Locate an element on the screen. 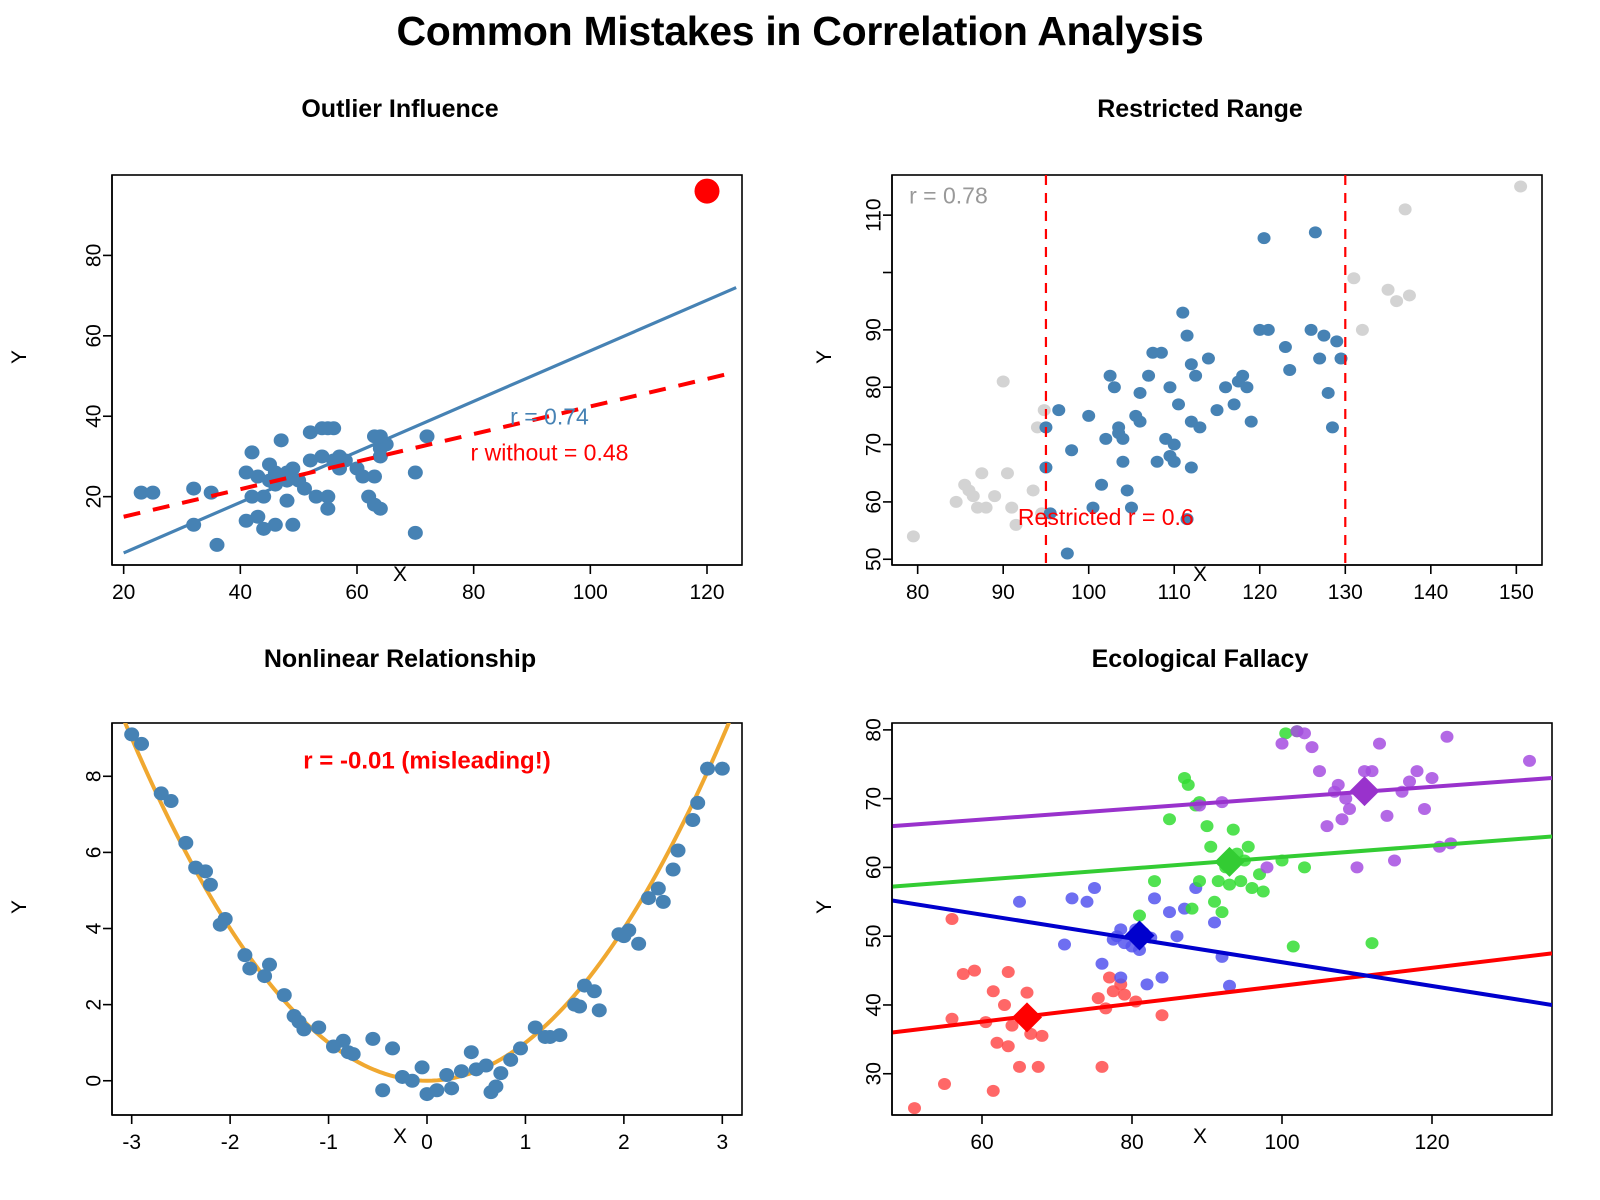  y-tick-label: 110 is located at coordinates (874, 214).